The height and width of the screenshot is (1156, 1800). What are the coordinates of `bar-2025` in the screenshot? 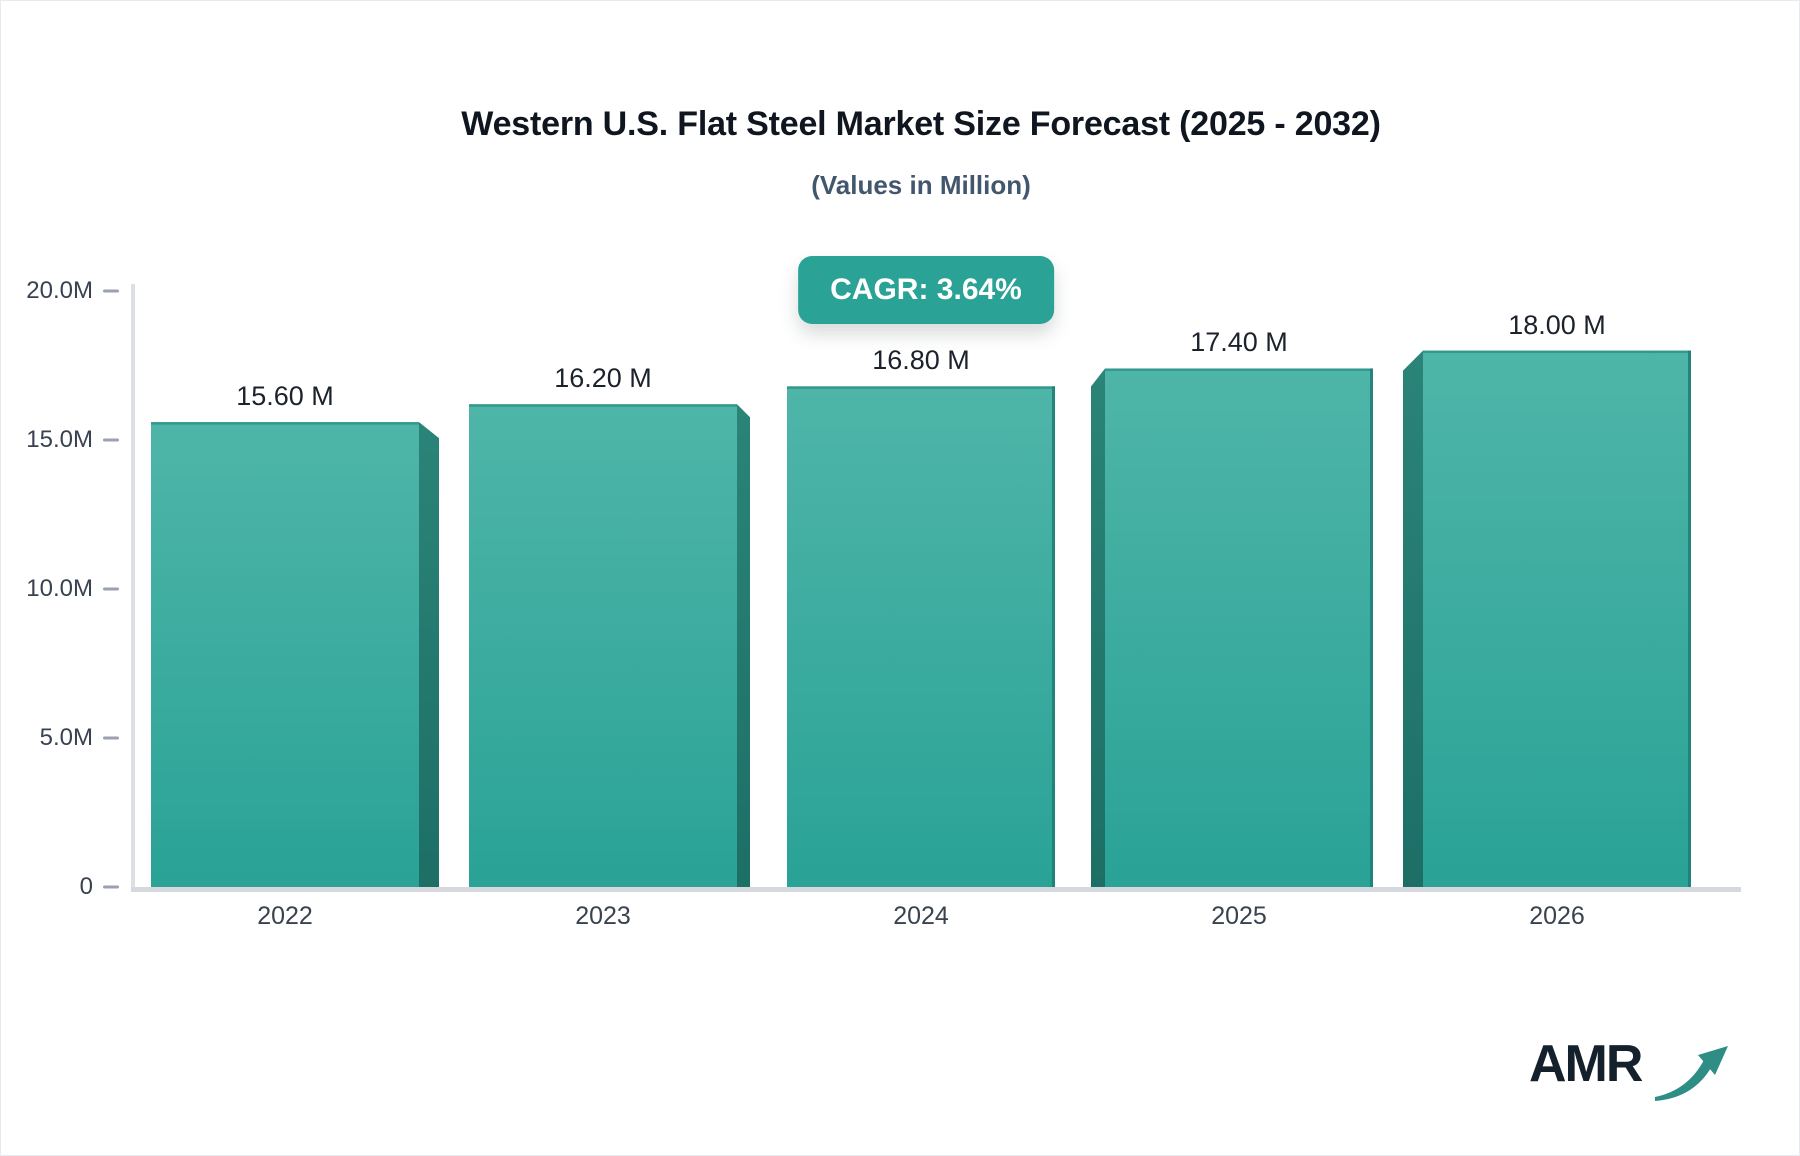 It's located at (1232, 628).